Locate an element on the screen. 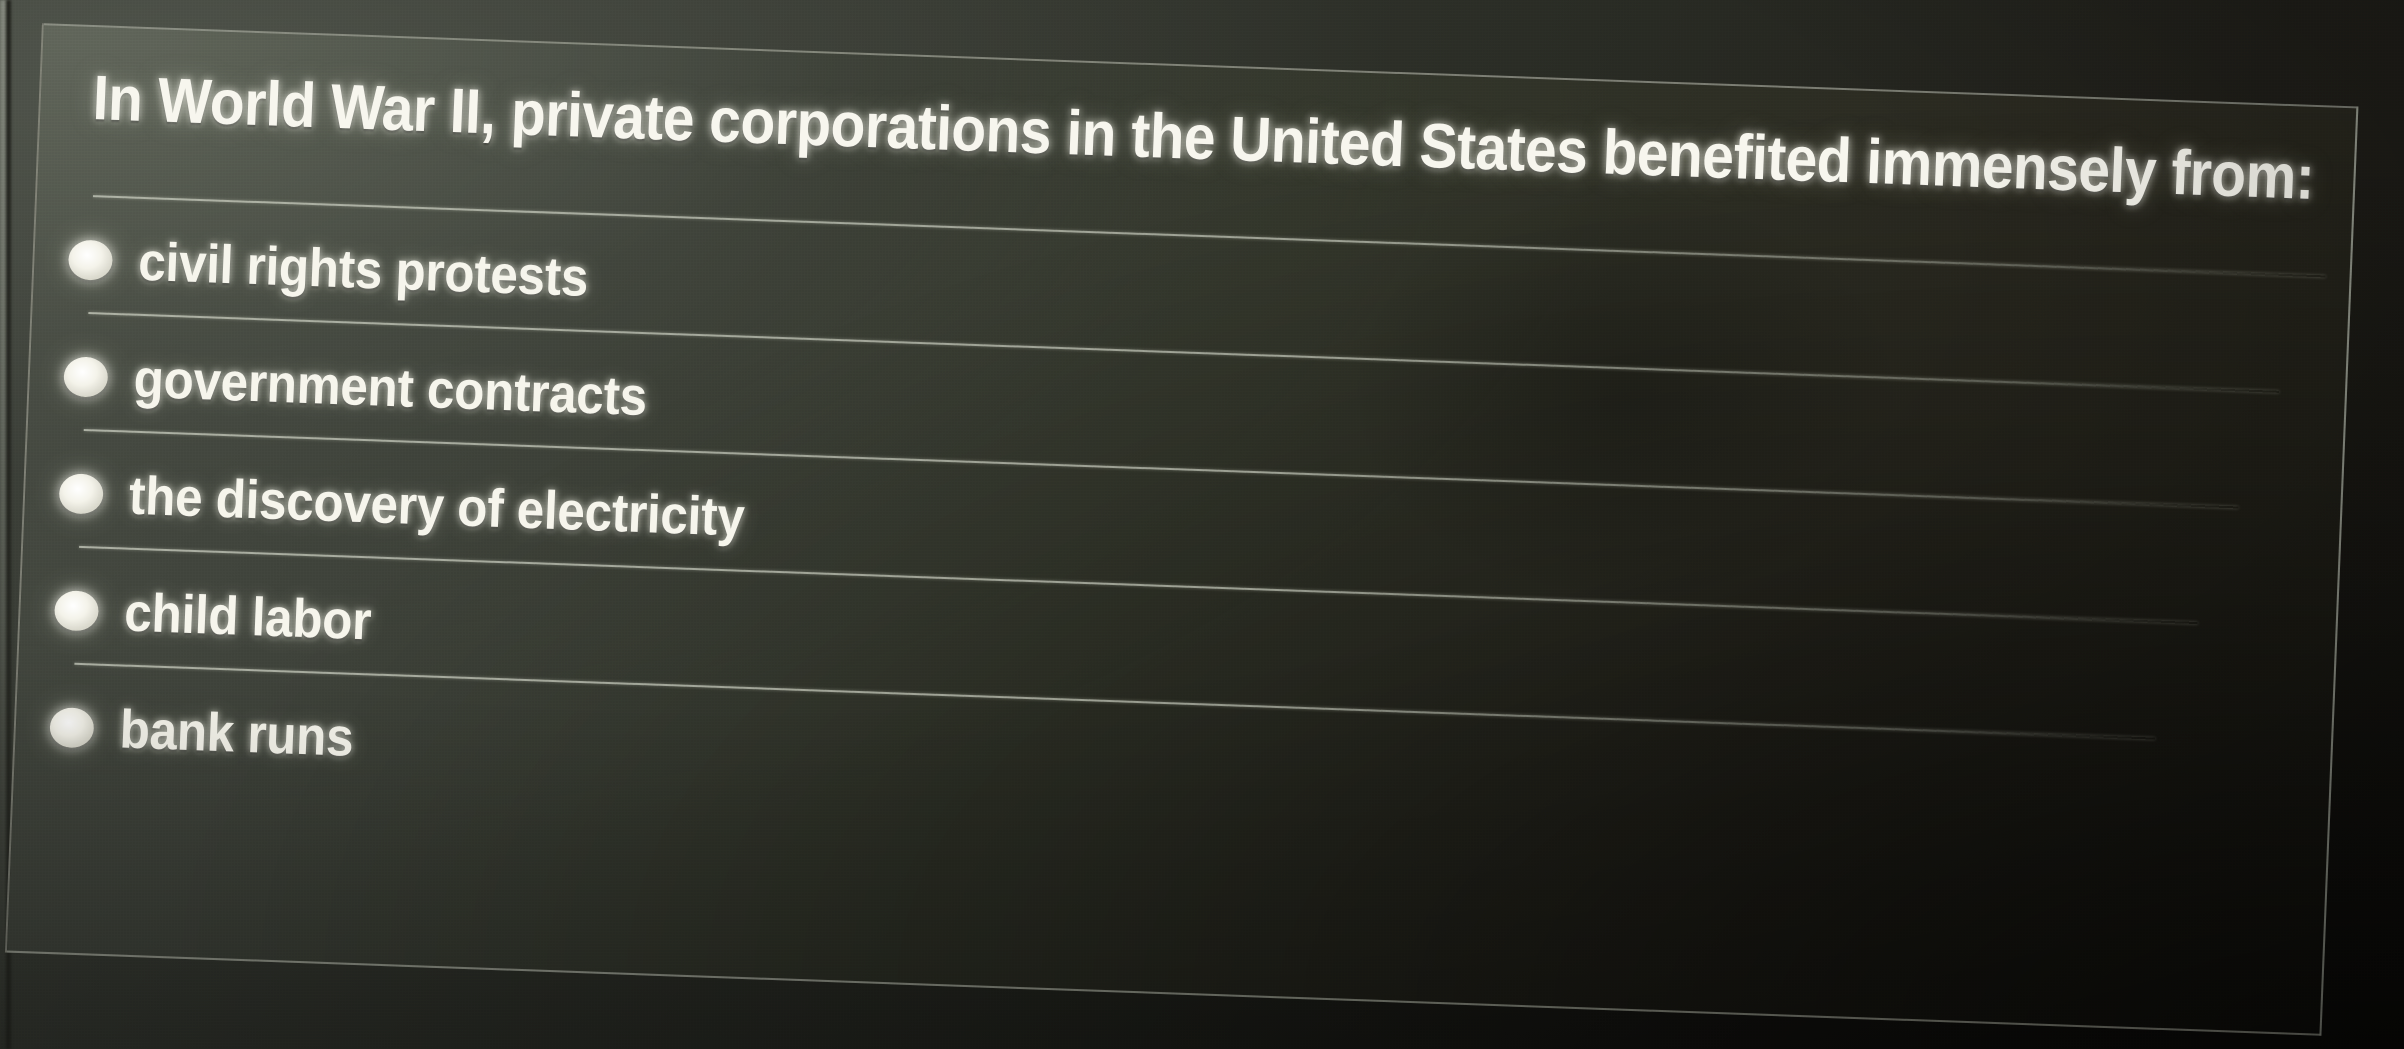 This screenshot has width=2404, height=1049. option-label: civil rights protests is located at coordinates (363, 269).